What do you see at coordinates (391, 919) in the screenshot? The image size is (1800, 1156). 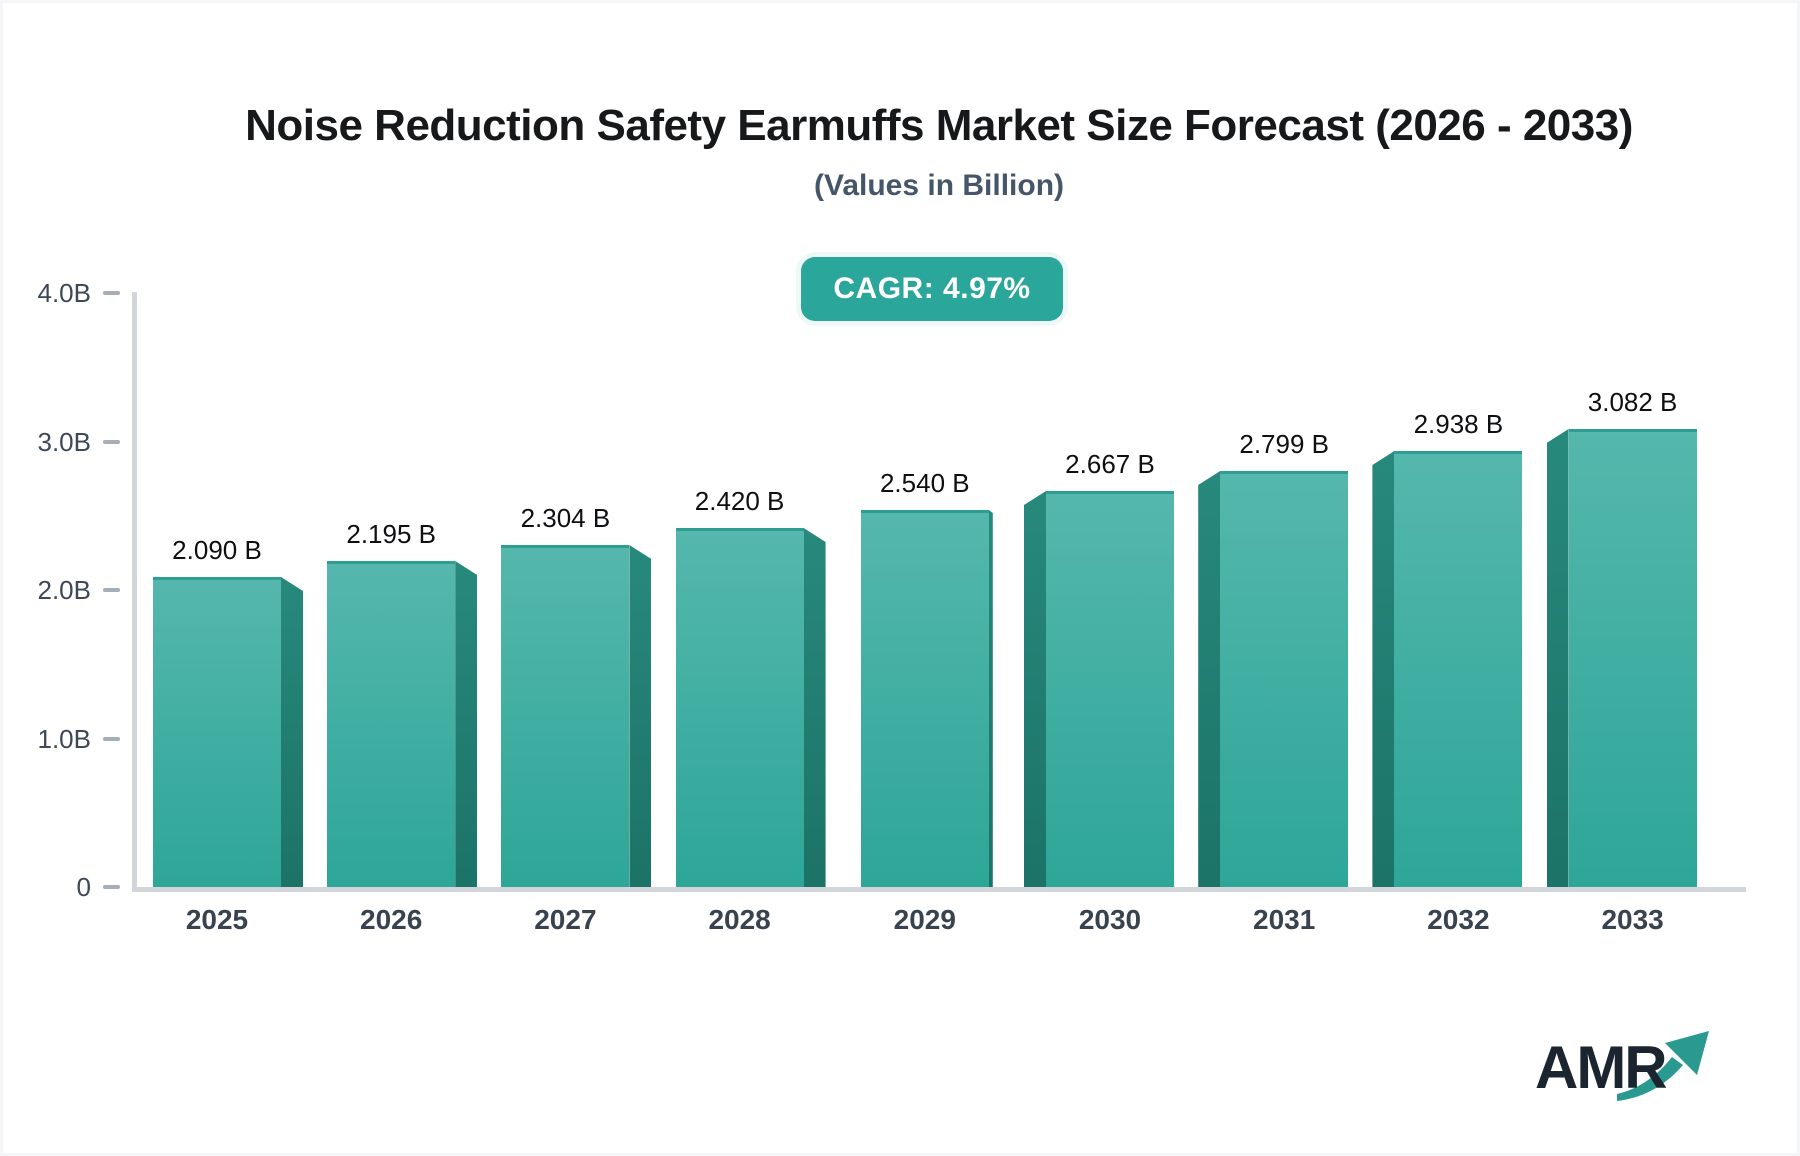 I see `x-axis-tick-label: 2026` at bounding box center [391, 919].